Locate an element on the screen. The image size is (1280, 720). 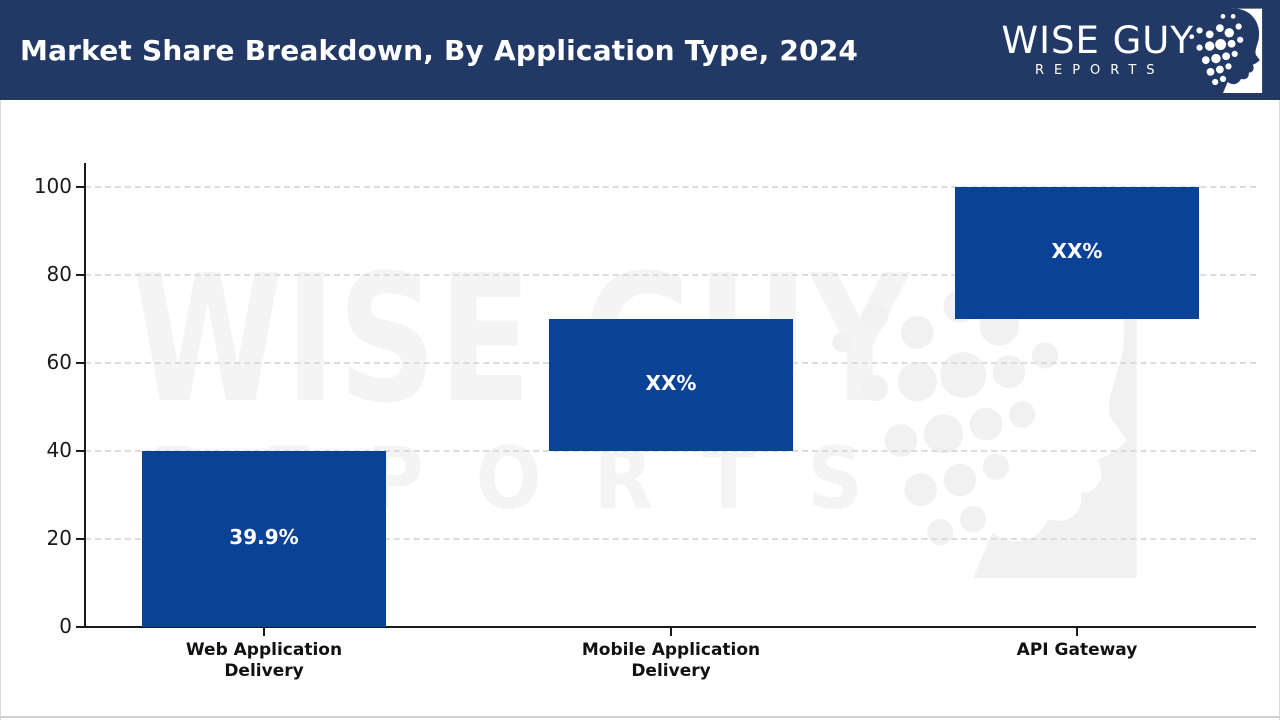
x-category-label: Web Application Delivery is located at coordinates (264, 661).